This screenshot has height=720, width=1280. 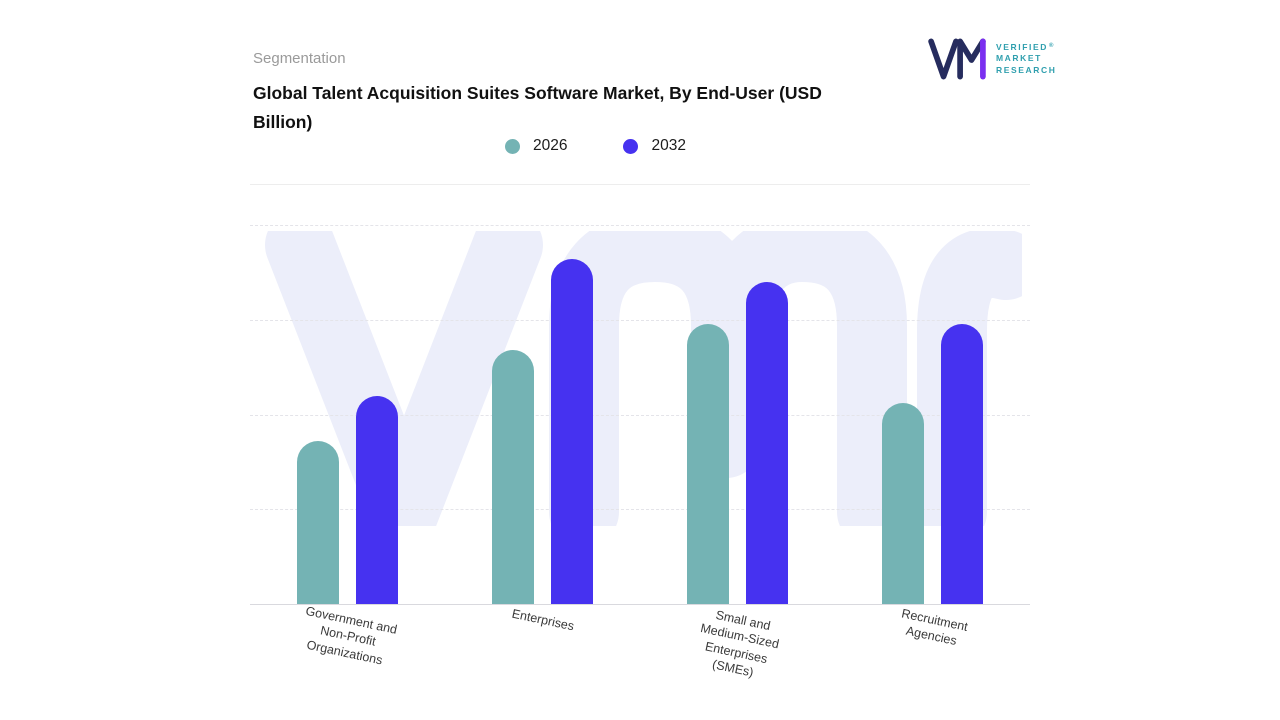 What do you see at coordinates (668, 145) in the screenshot?
I see `legend-label-2032: 2032` at bounding box center [668, 145].